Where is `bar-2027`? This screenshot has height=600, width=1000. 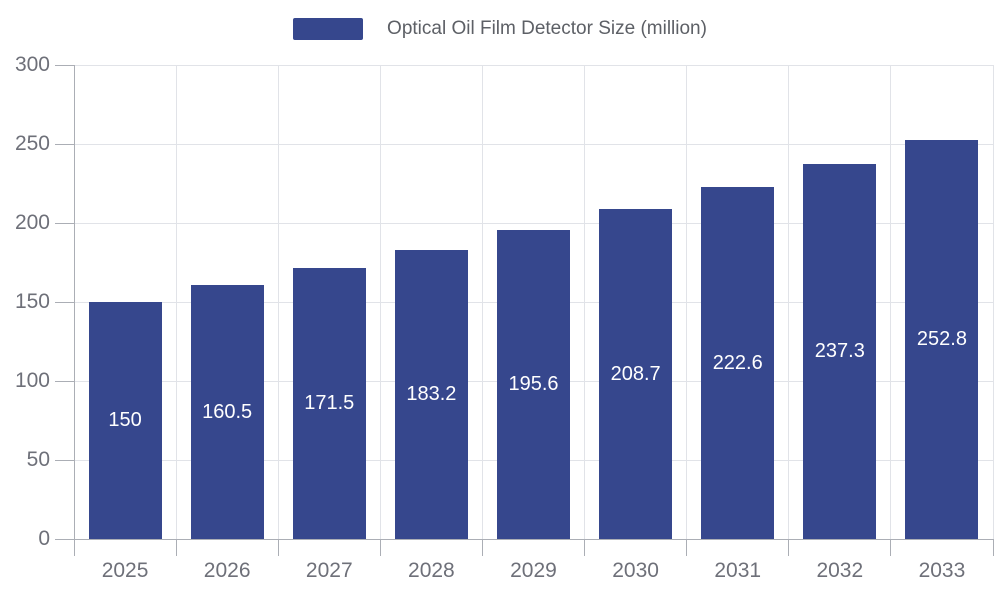 bar-2027 is located at coordinates (329, 403).